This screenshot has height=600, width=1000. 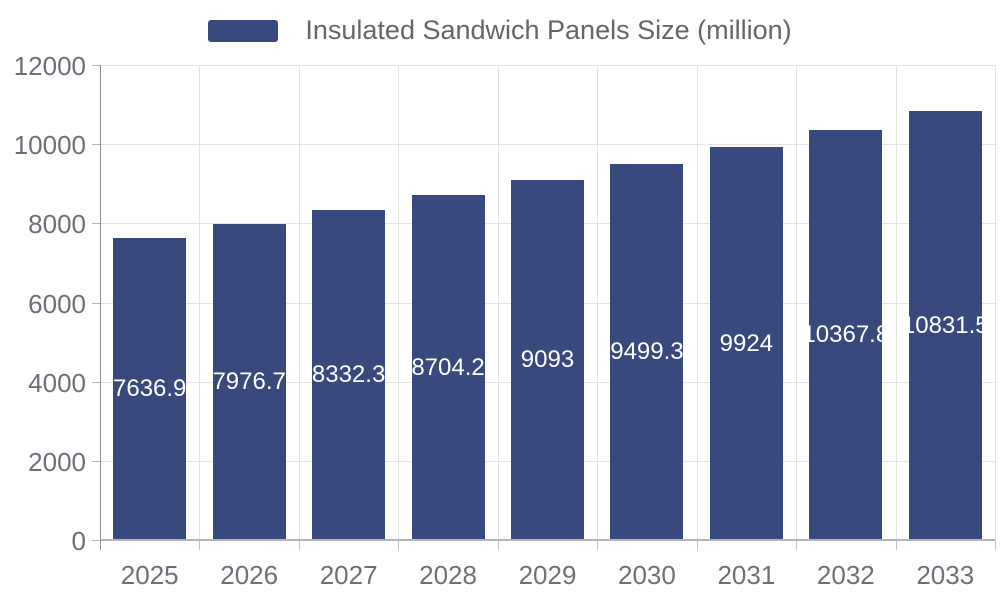 I want to click on bar-value-label: 7976.7, so click(x=249, y=382).